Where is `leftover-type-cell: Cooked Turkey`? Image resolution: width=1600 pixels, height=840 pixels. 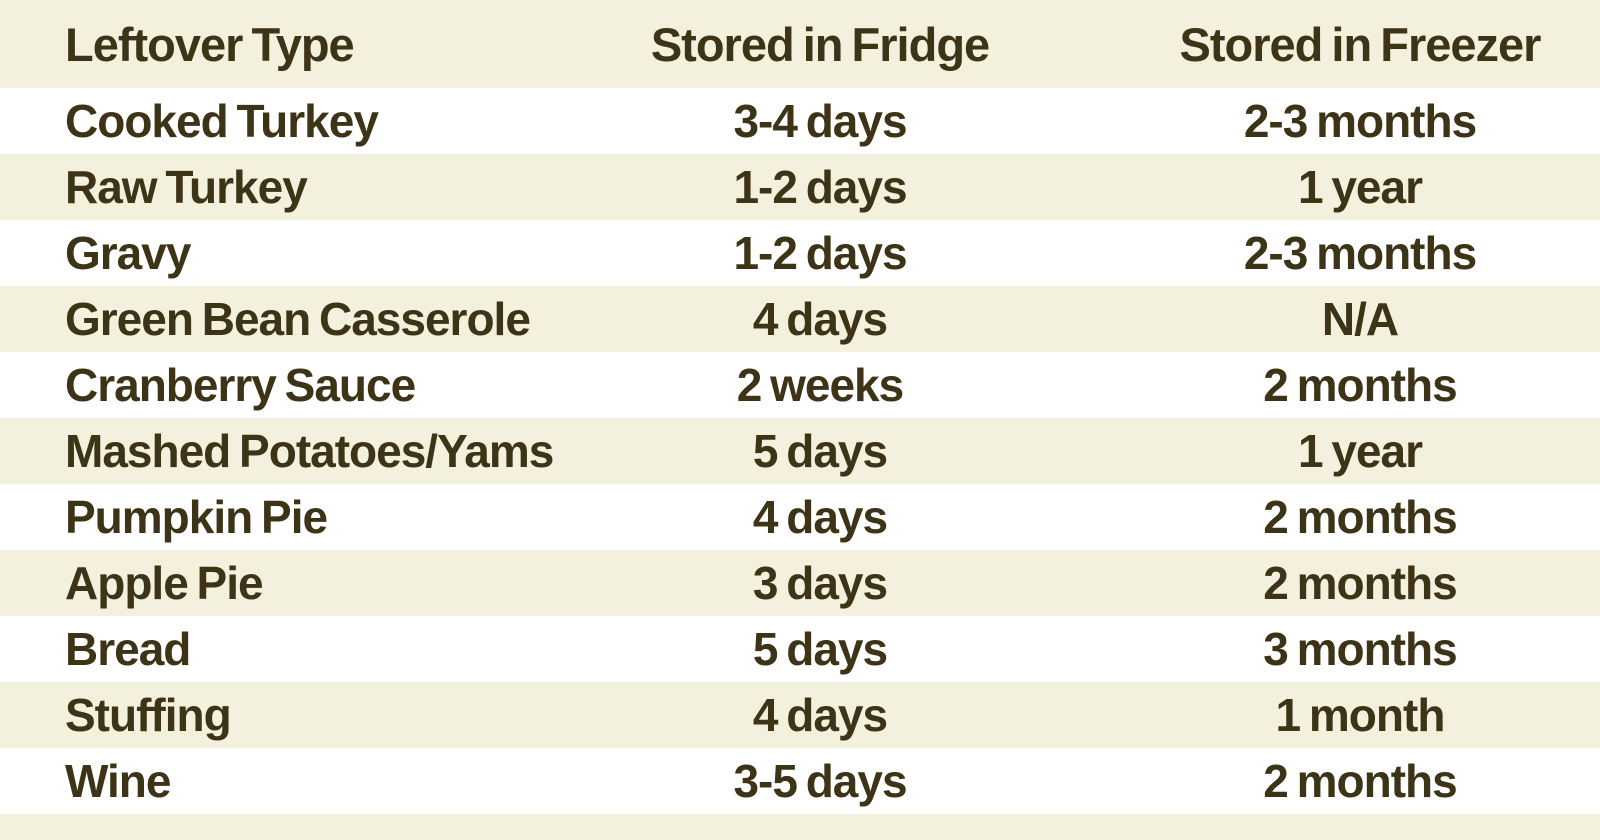
leftover-type-cell: Cooked Turkey is located at coordinates (222, 121).